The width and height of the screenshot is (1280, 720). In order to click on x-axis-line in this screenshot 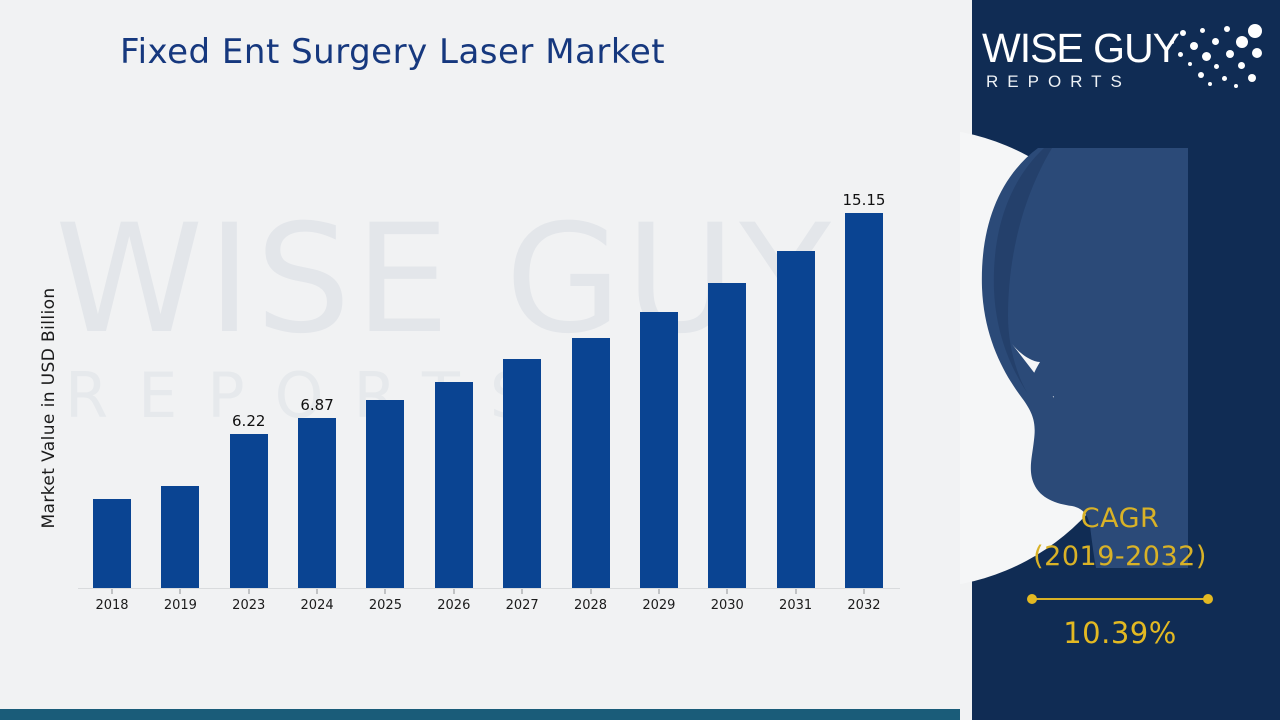, I will do `click(489, 588)`.